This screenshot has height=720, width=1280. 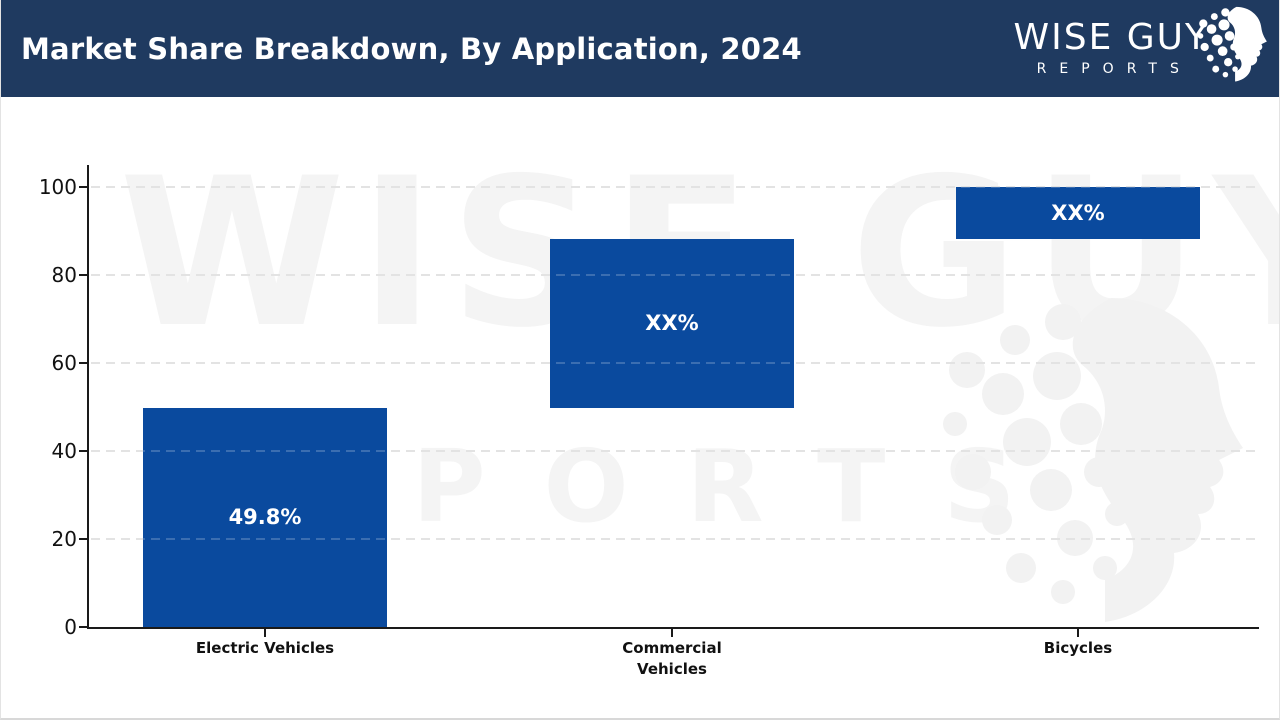 I want to click on y-tick-label: 60, so click(x=64, y=363).